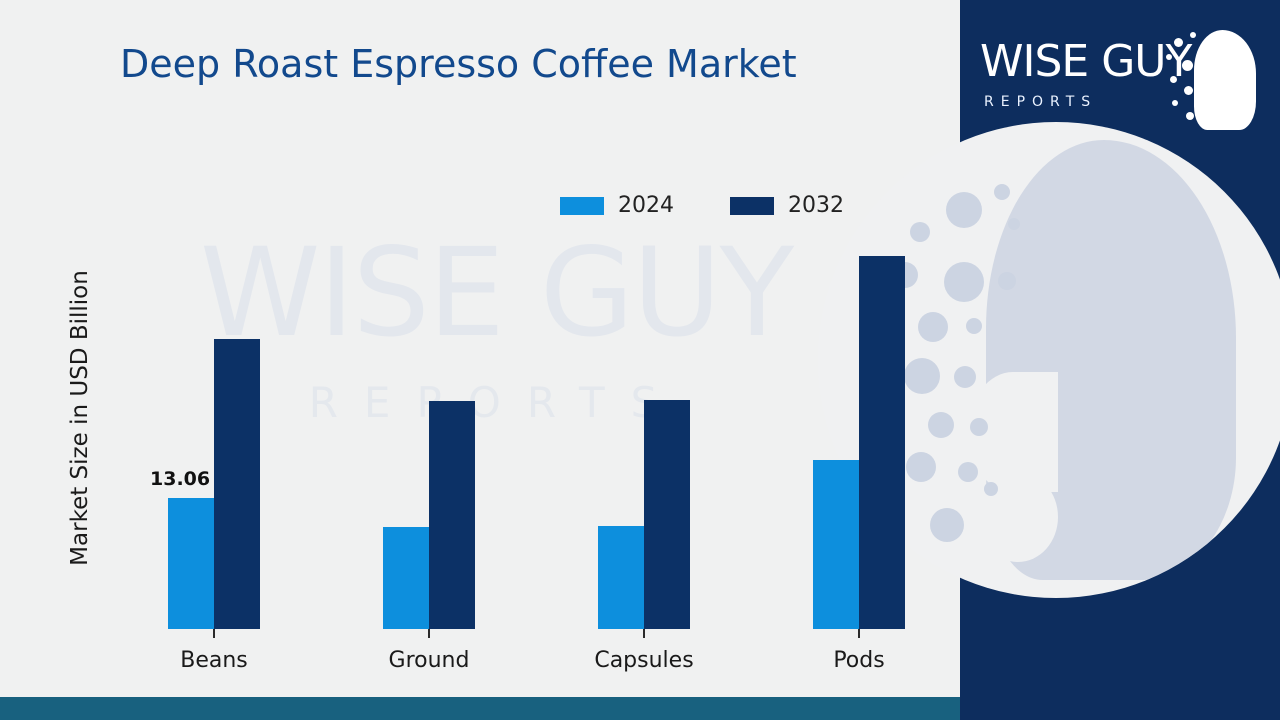  I want to click on legend-swatch-2032, so click(752, 205).